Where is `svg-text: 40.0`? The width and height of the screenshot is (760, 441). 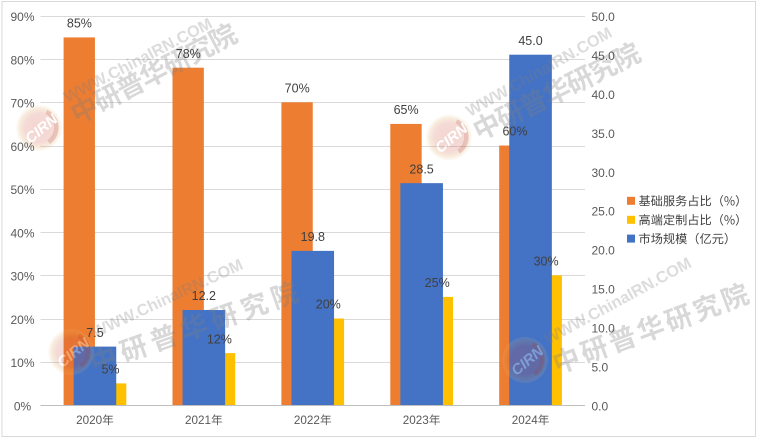 svg-text: 40.0 is located at coordinates (604, 95).